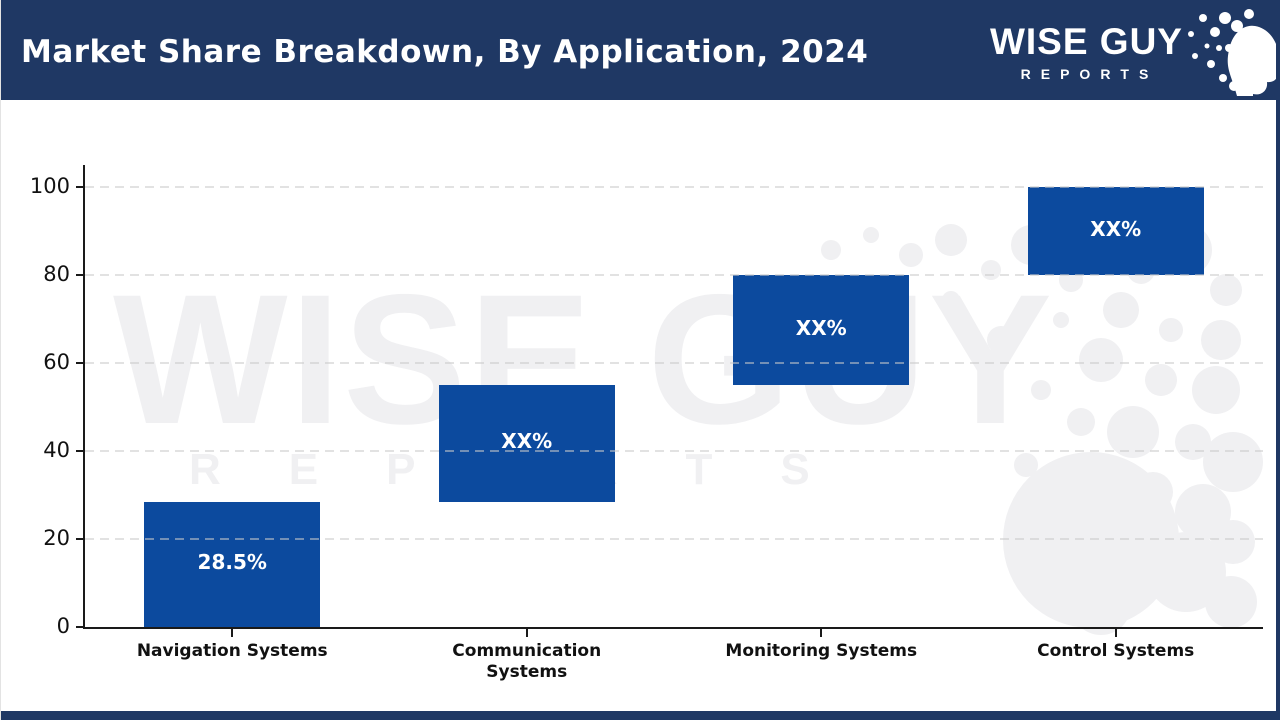 Image resolution: width=1280 pixels, height=720 pixels. I want to click on x-category-label: Communication Systems, so click(527, 662).